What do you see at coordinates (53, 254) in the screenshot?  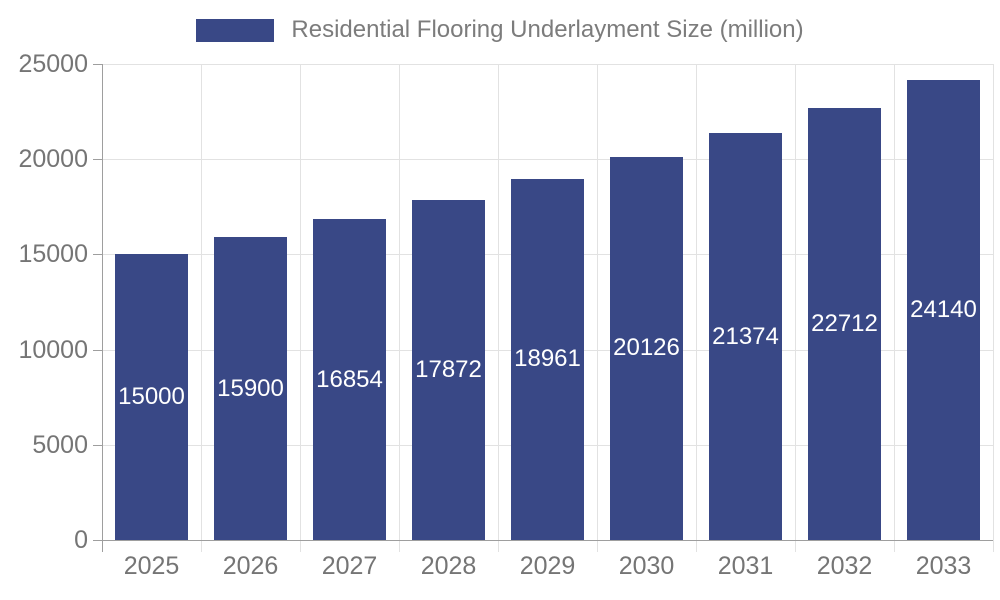 I see `y-axis-label: 15000` at bounding box center [53, 254].